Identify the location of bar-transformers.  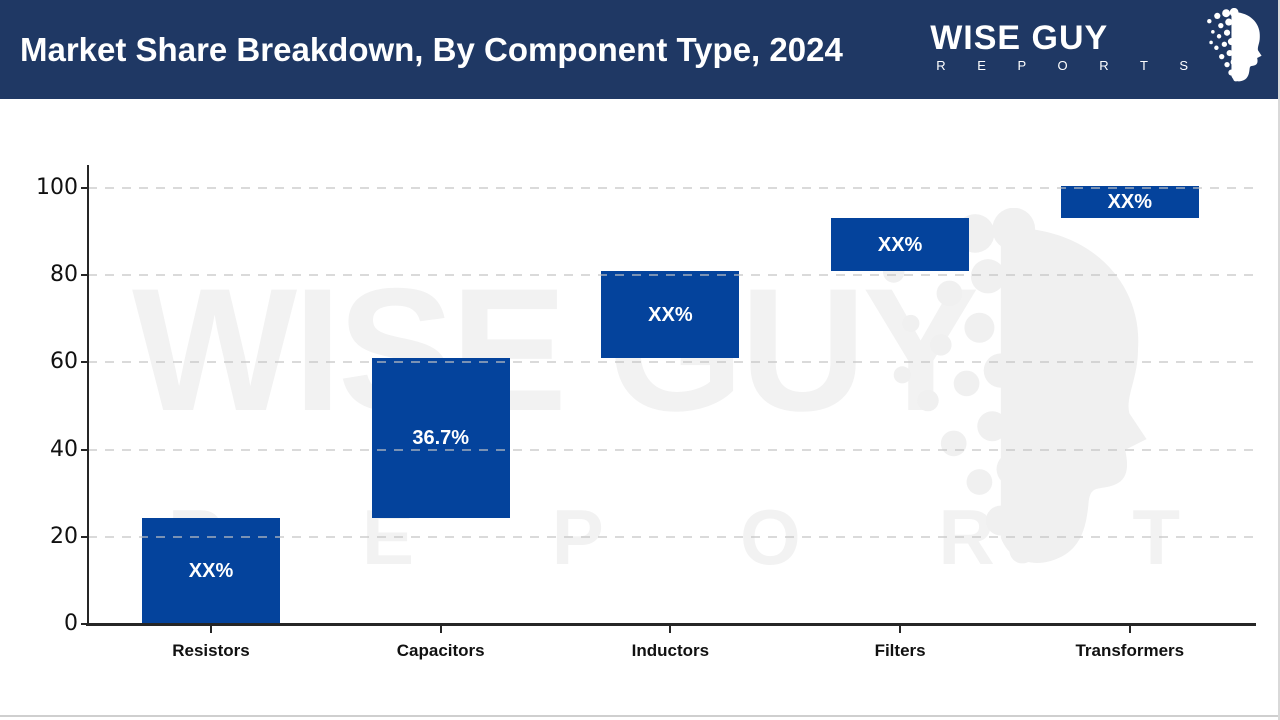
(1129, 202).